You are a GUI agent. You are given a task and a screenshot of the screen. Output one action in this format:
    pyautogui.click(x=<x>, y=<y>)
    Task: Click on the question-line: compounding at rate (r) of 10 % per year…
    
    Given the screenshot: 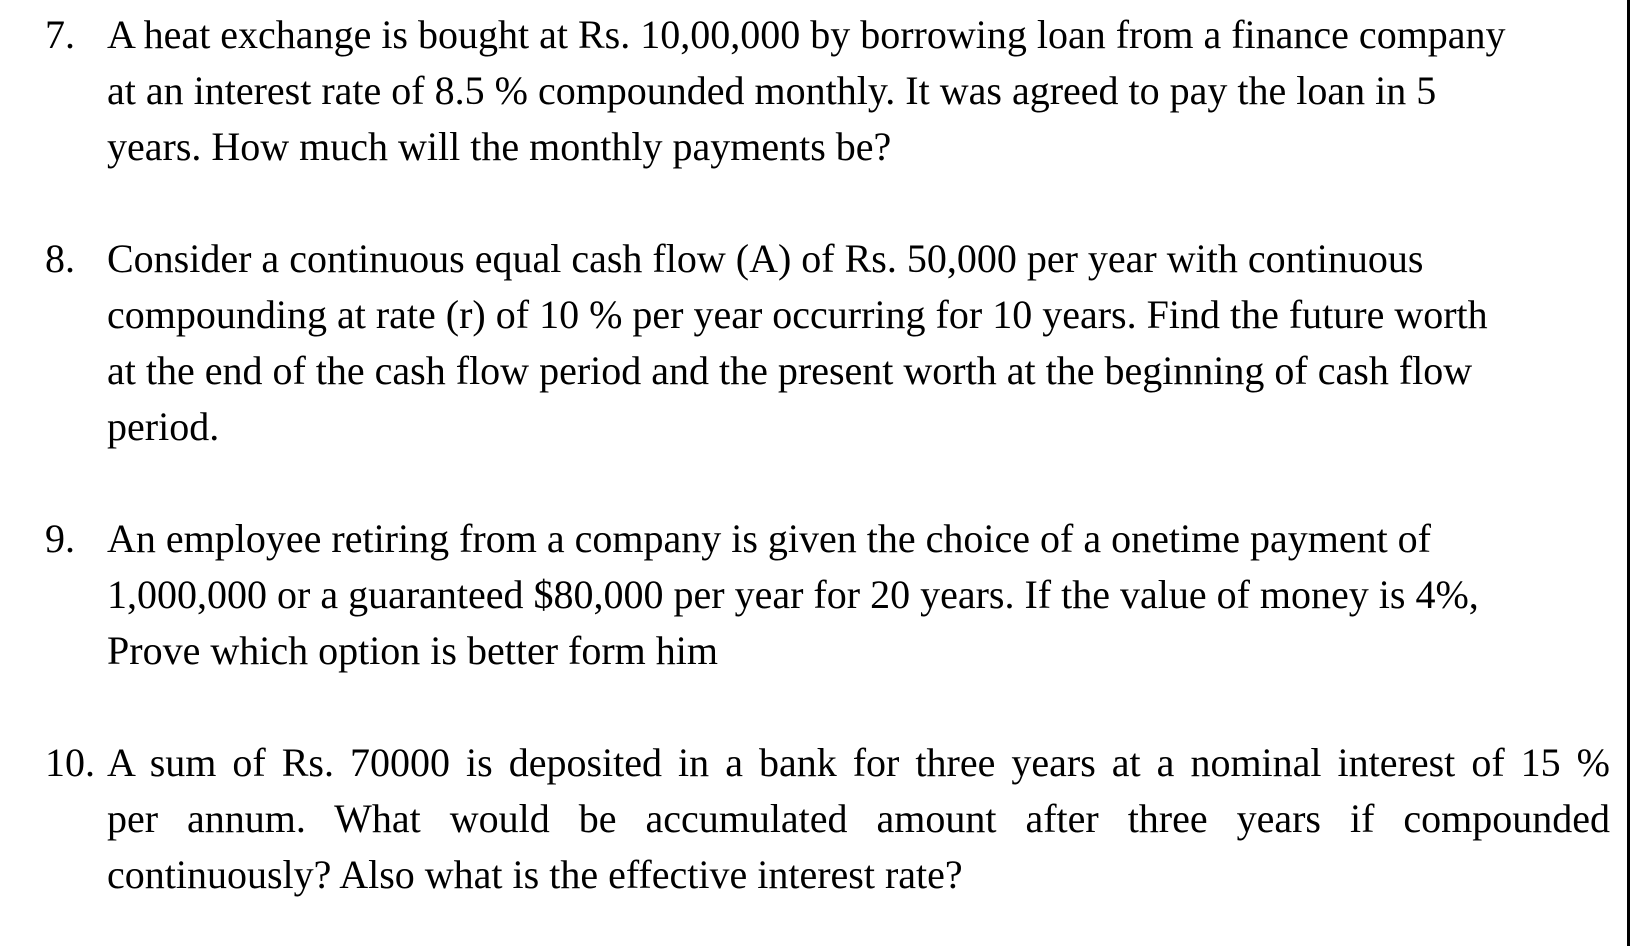 What is the action you would take?
    pyautogui.click(x=797, y=314)
    